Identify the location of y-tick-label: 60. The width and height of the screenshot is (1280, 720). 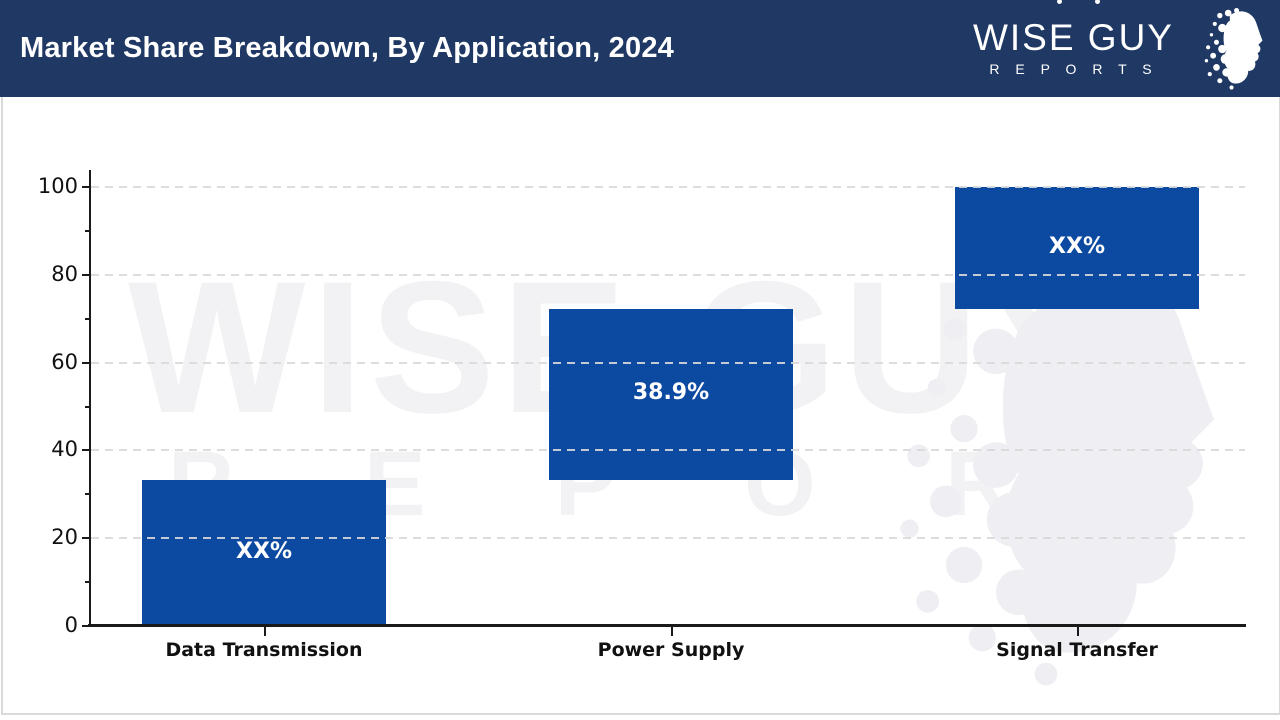
(64, 361).